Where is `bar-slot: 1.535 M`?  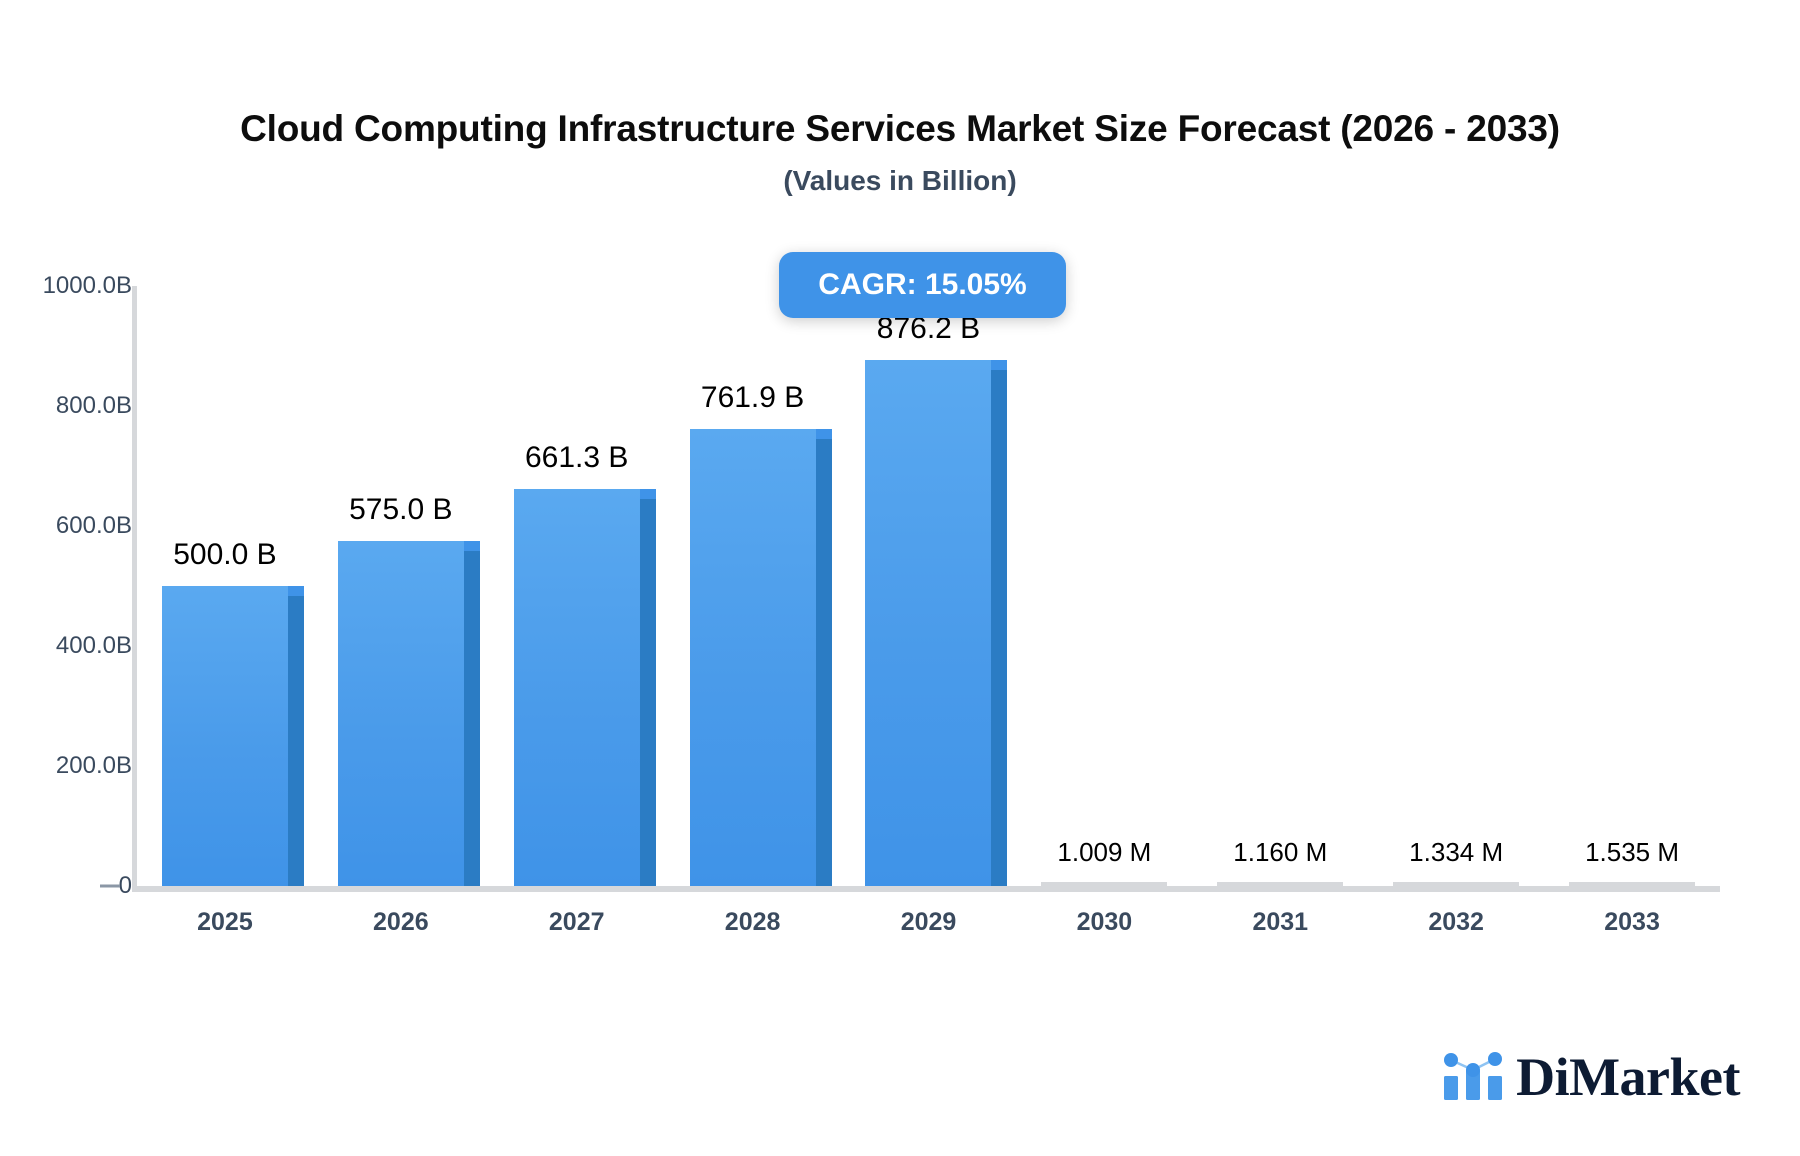 bar-slot: 1.535 M is located at coordinates (1632, 586).